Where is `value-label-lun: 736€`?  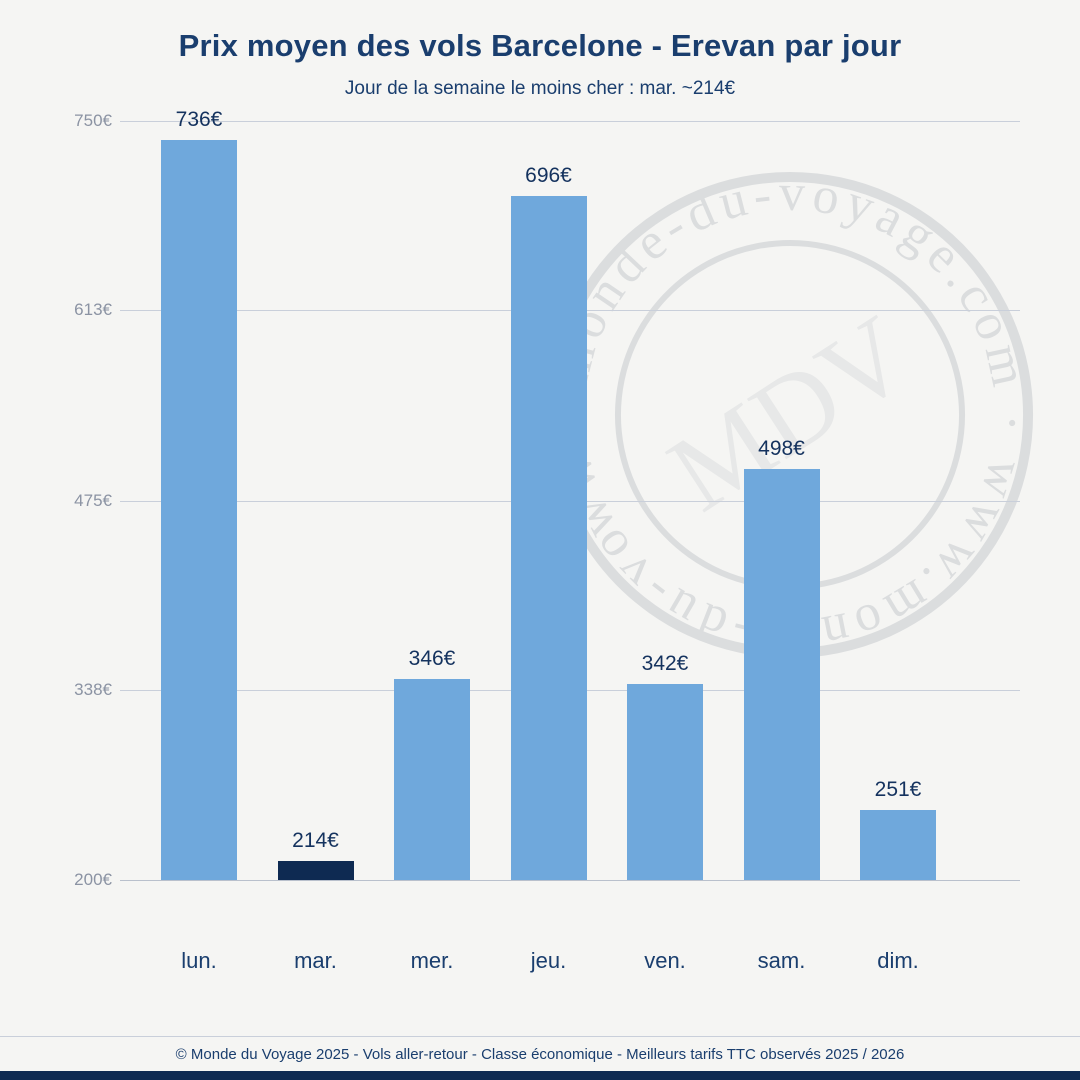
value-label-lun: 736€ is located at coordinates (199, 120).